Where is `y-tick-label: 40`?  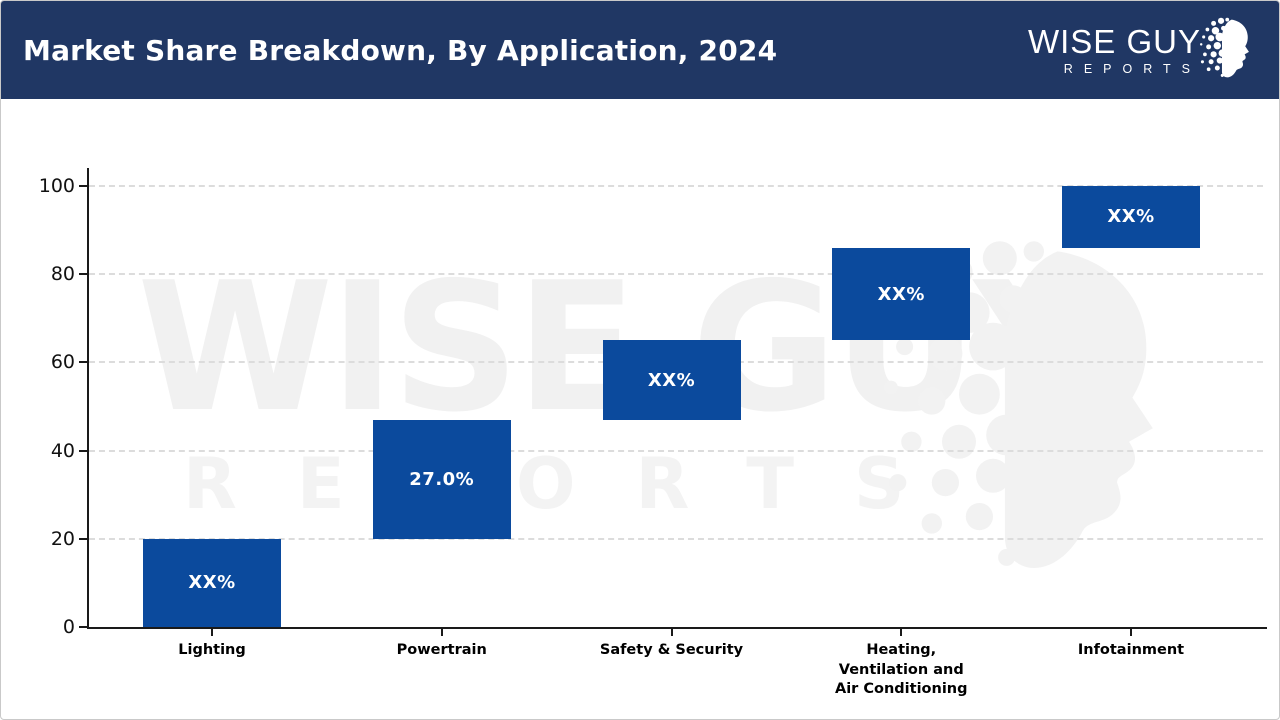
y-tick-label: 40 is located at coordinates (62, 450).